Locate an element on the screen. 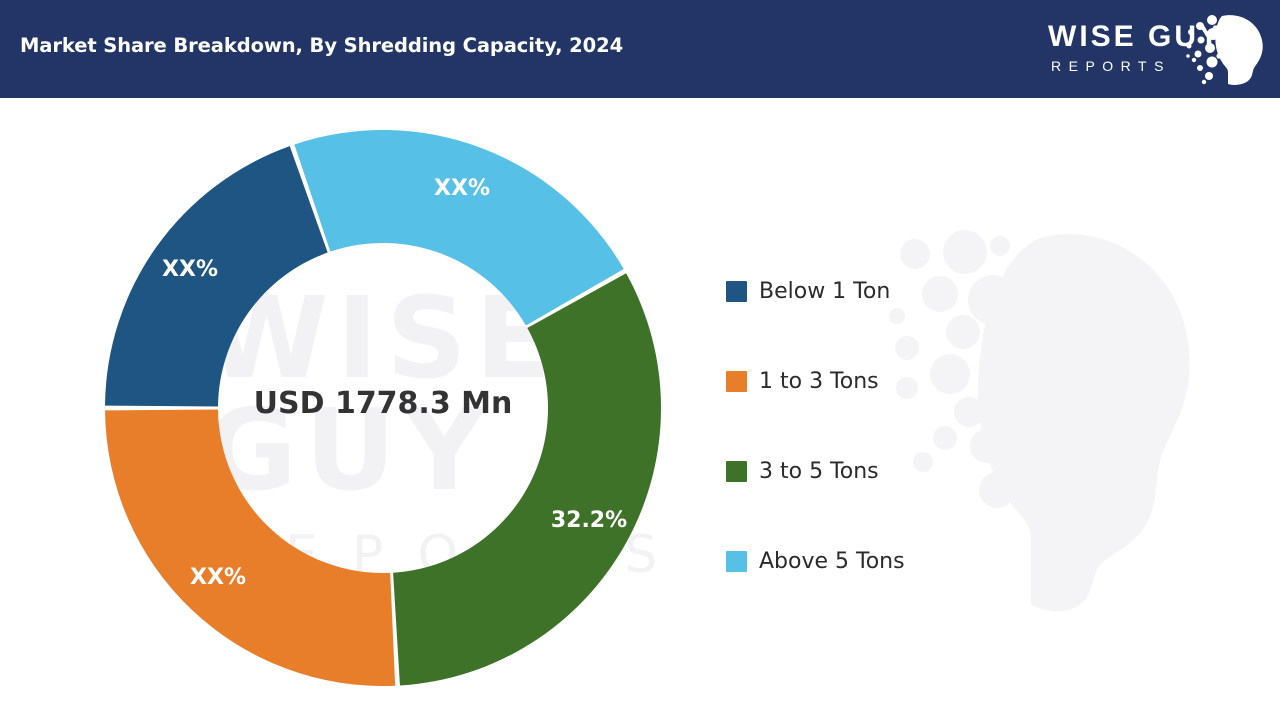  legend-item-label: 3 to 5 Tons is located at coordinates (819, 471).